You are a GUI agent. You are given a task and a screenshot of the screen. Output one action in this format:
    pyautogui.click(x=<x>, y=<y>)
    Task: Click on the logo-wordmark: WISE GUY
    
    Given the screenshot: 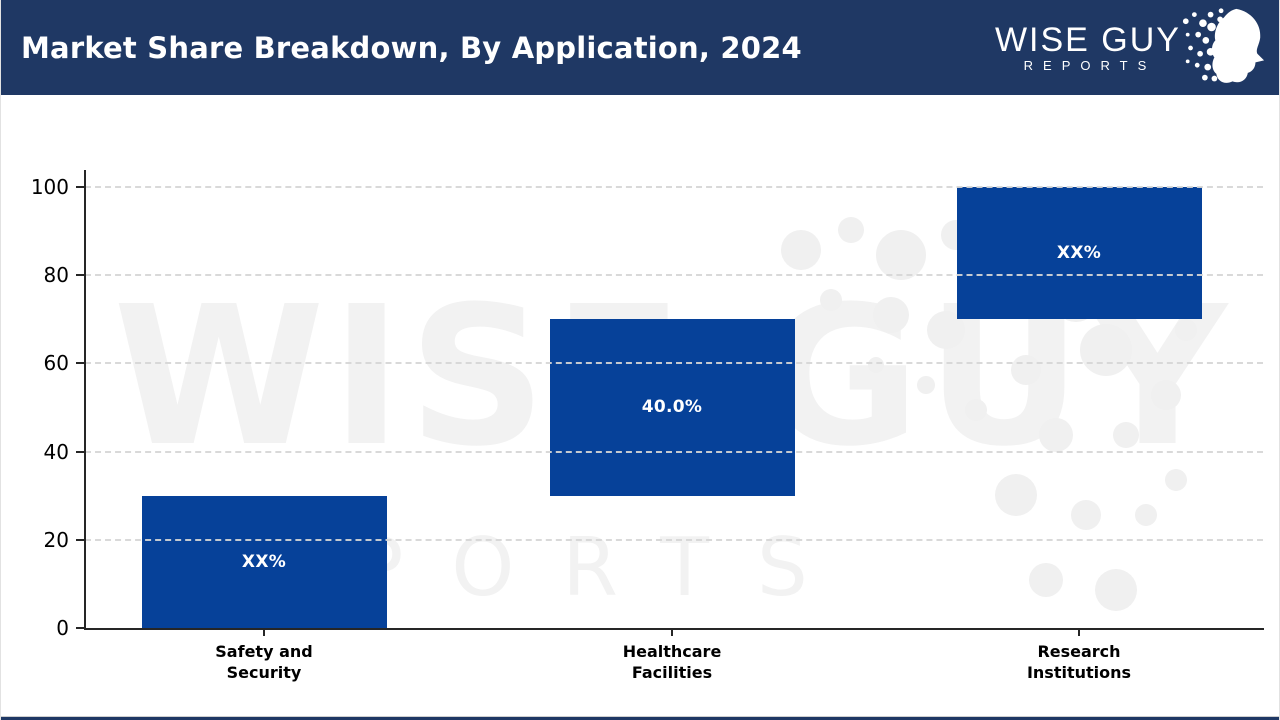 What is the action you would take?
    pyautogui.click(x=1087, y=40)
    